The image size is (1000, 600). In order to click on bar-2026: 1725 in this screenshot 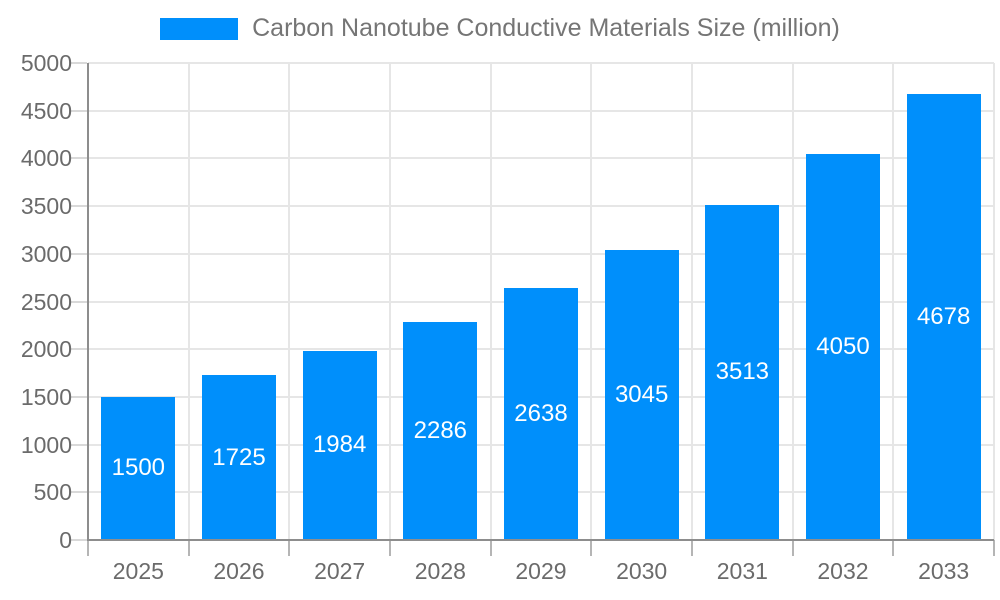, I will do `click(239, 457)`.